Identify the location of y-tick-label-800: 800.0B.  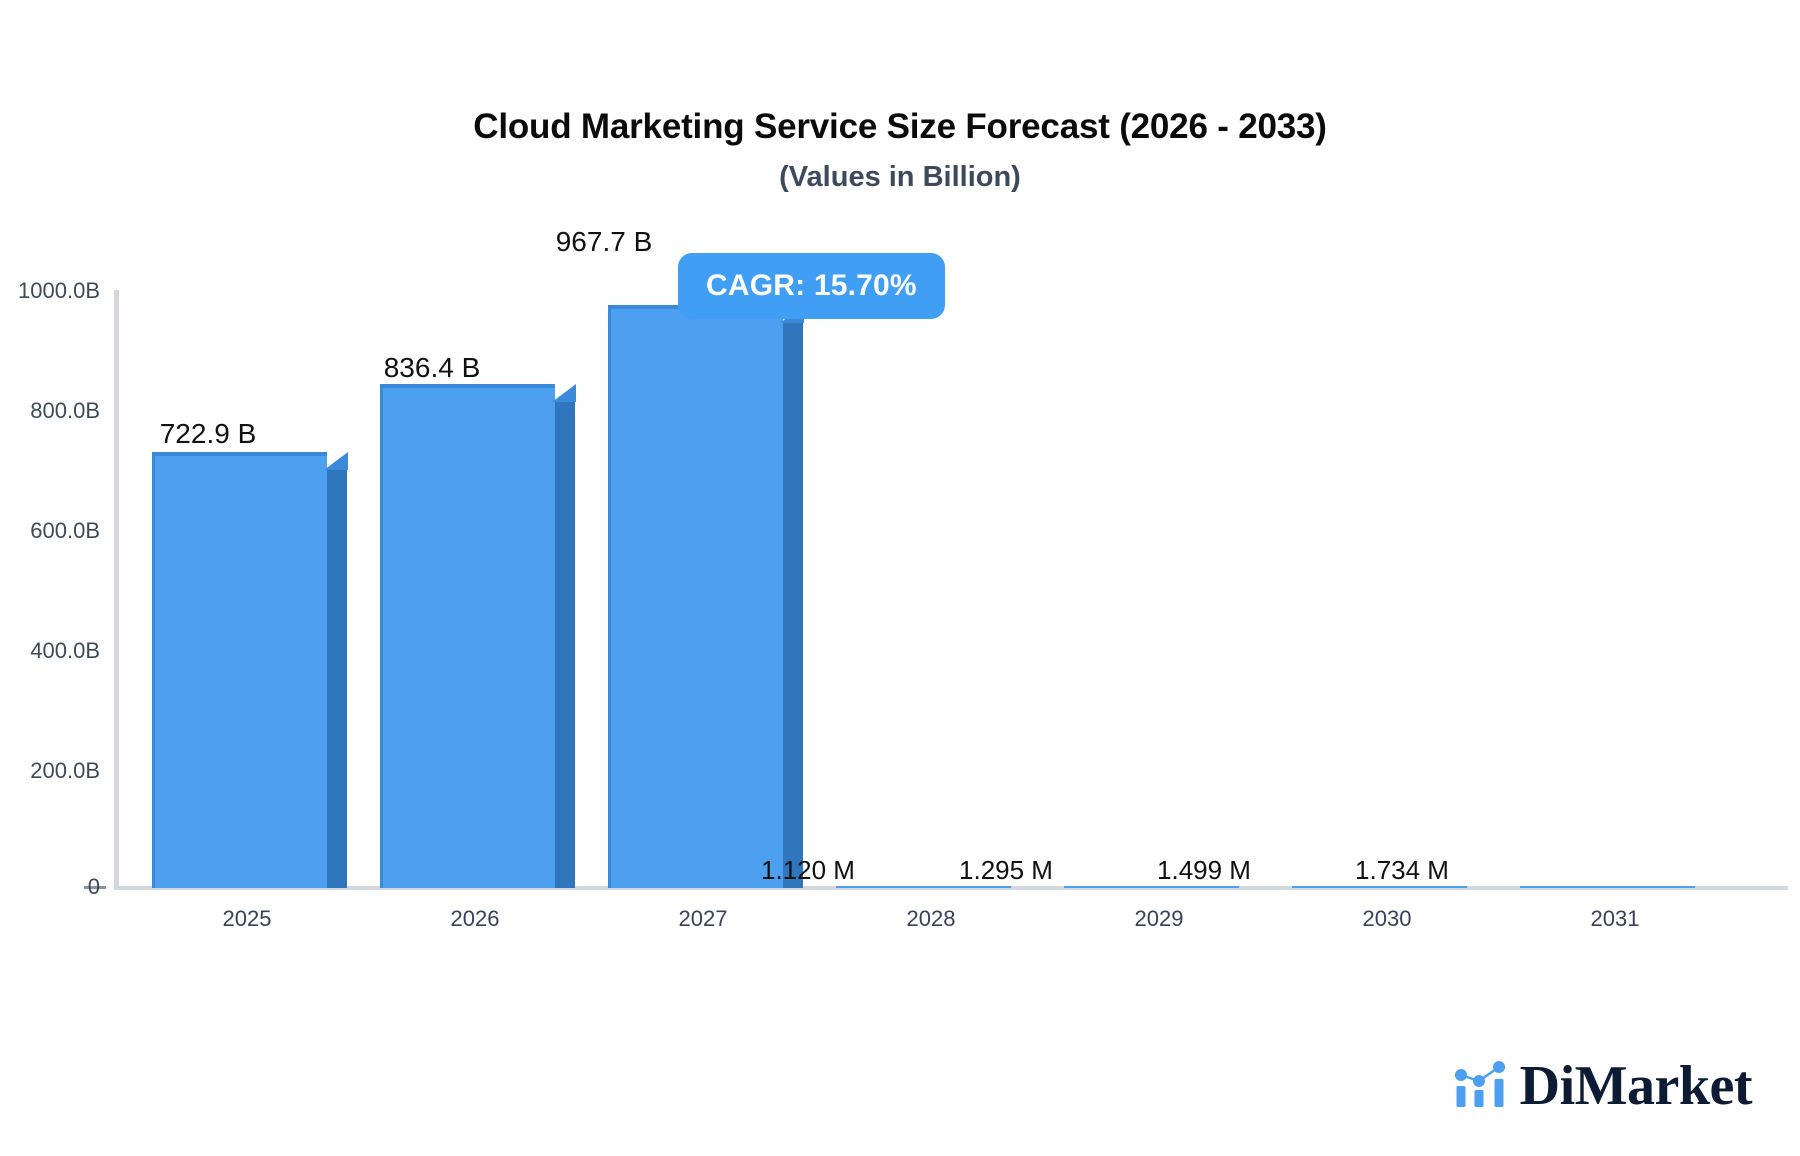
(65, 410).